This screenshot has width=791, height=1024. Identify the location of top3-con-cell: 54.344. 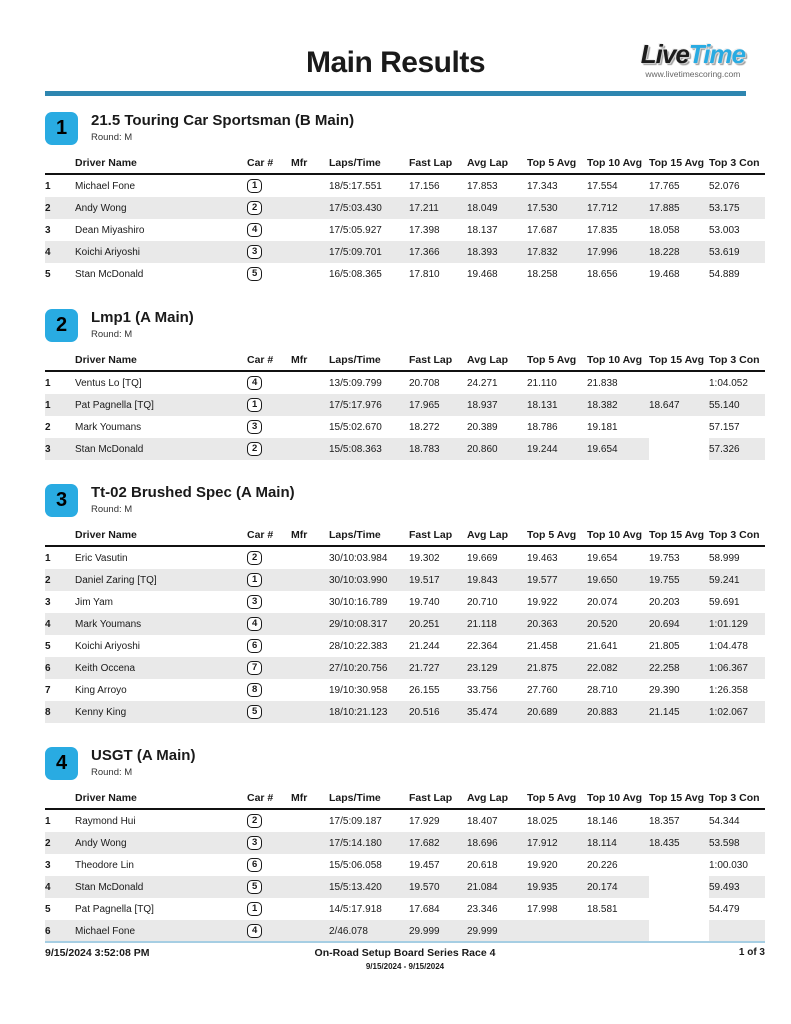
(724, 821).